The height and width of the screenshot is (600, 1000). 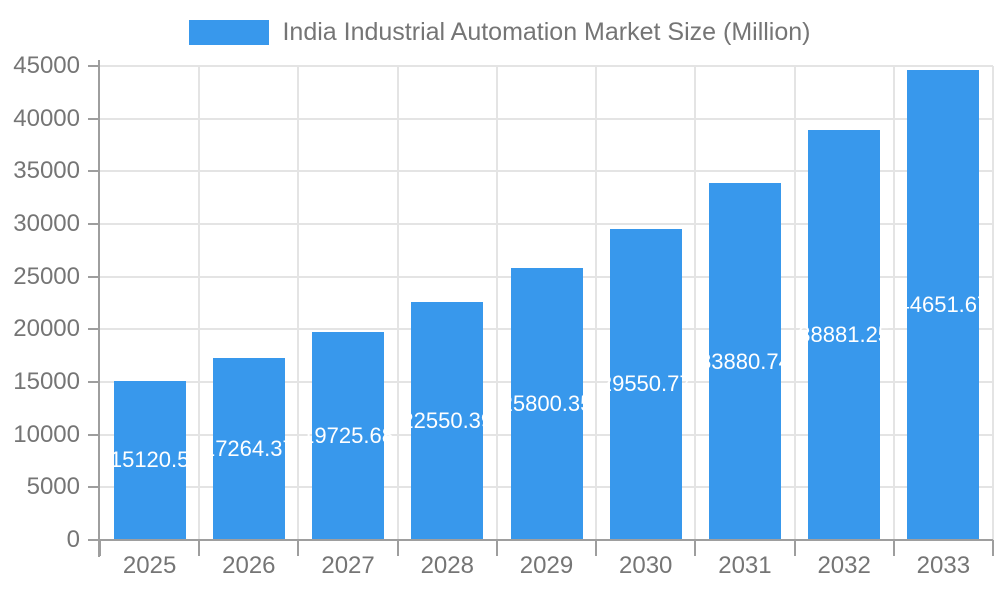 What do you see at coordinates (46, 223) in the screenshot?
I see `y-tick-label: 30000` at bounding box center [46, 223].